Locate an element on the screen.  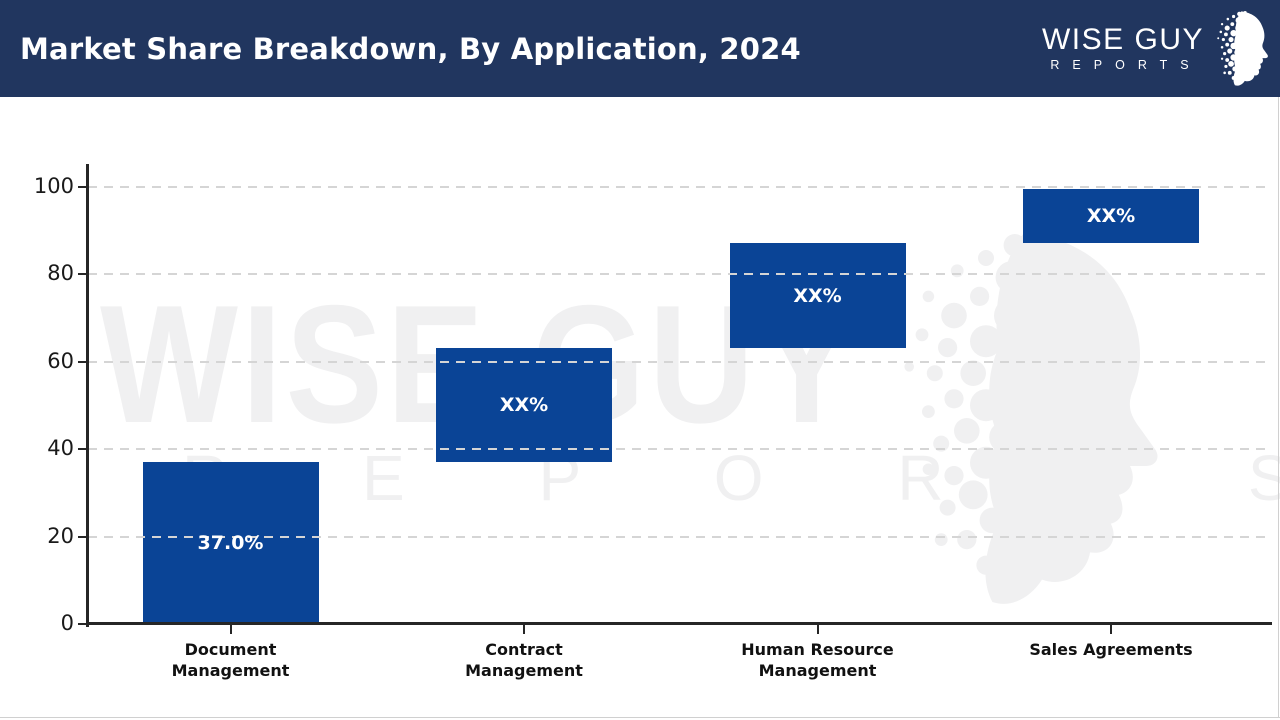
y-tick-label: 60 is located at coordinates (60, 360).